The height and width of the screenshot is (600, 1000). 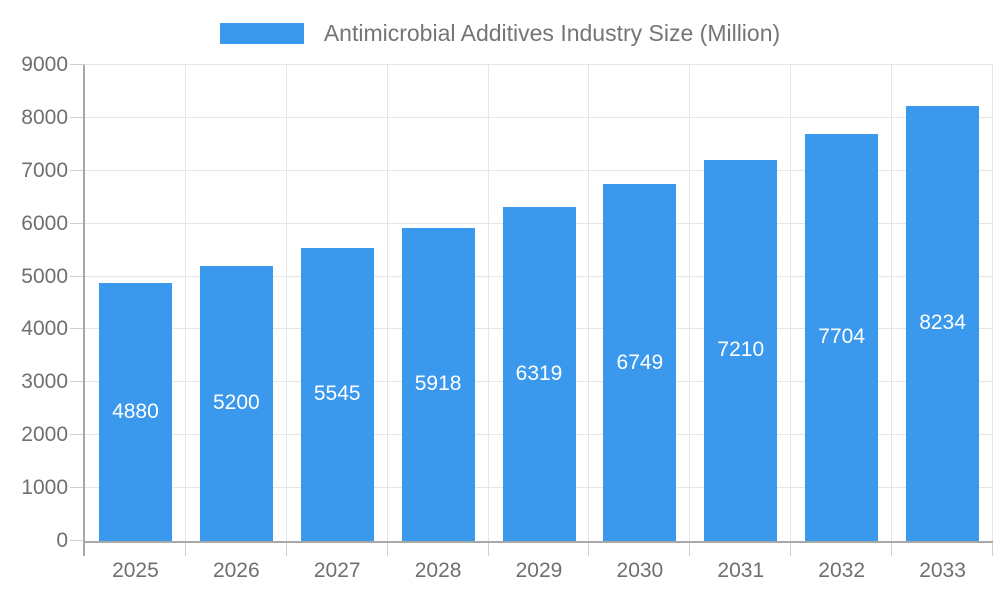 What do you see at coordinates (539, 542) in the screenshot?
I see `x-axis-line` at bounding box center [539, 542].